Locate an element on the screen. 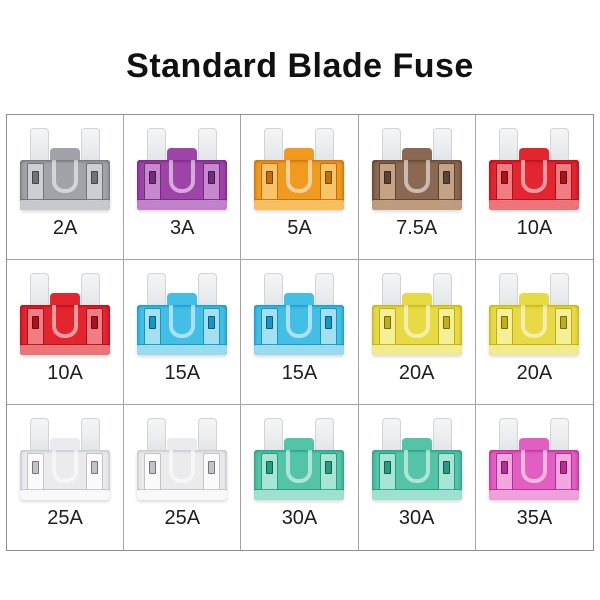 The image size is (600, 600). fuse-cell: 5A is located at coordinates (300, 187).